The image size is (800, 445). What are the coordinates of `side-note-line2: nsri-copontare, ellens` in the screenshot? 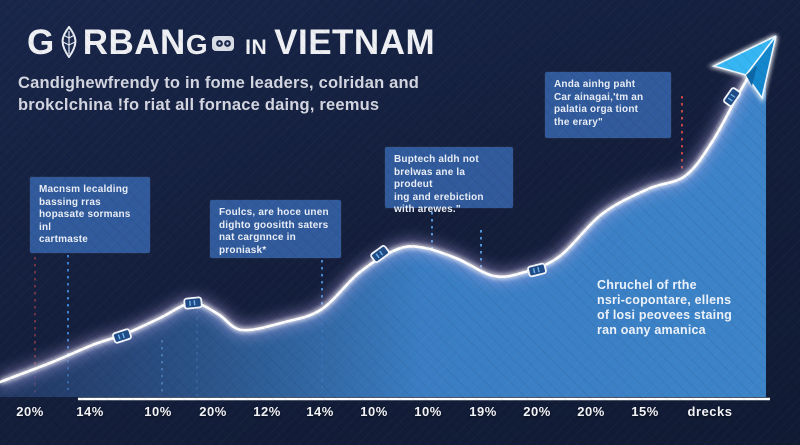 It's located at (664, 300).